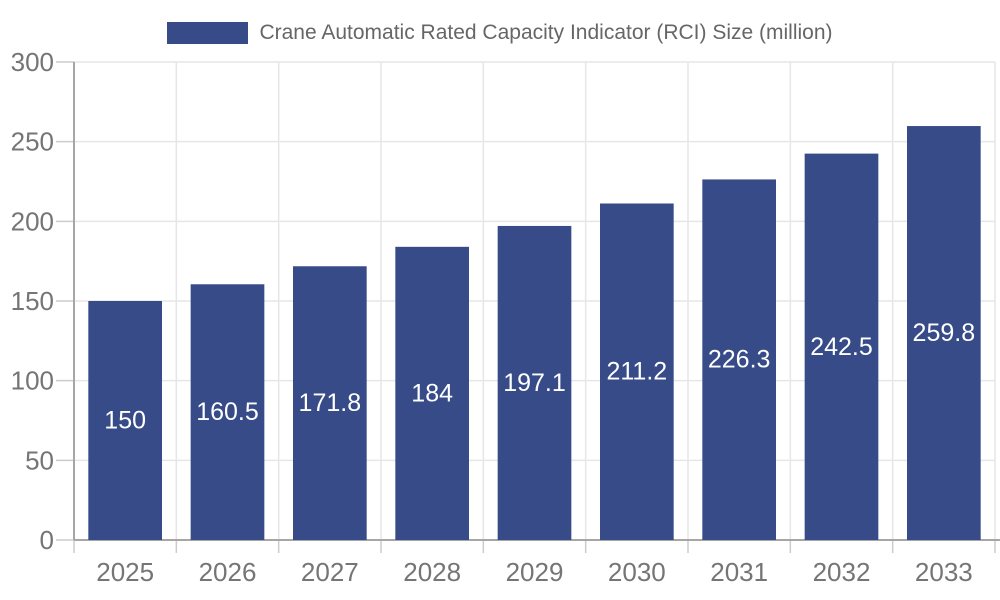 Image resolution: width=1000 pixels, height=600 pixels. I want to click on bar-value-label: 150, so click(125, 421).